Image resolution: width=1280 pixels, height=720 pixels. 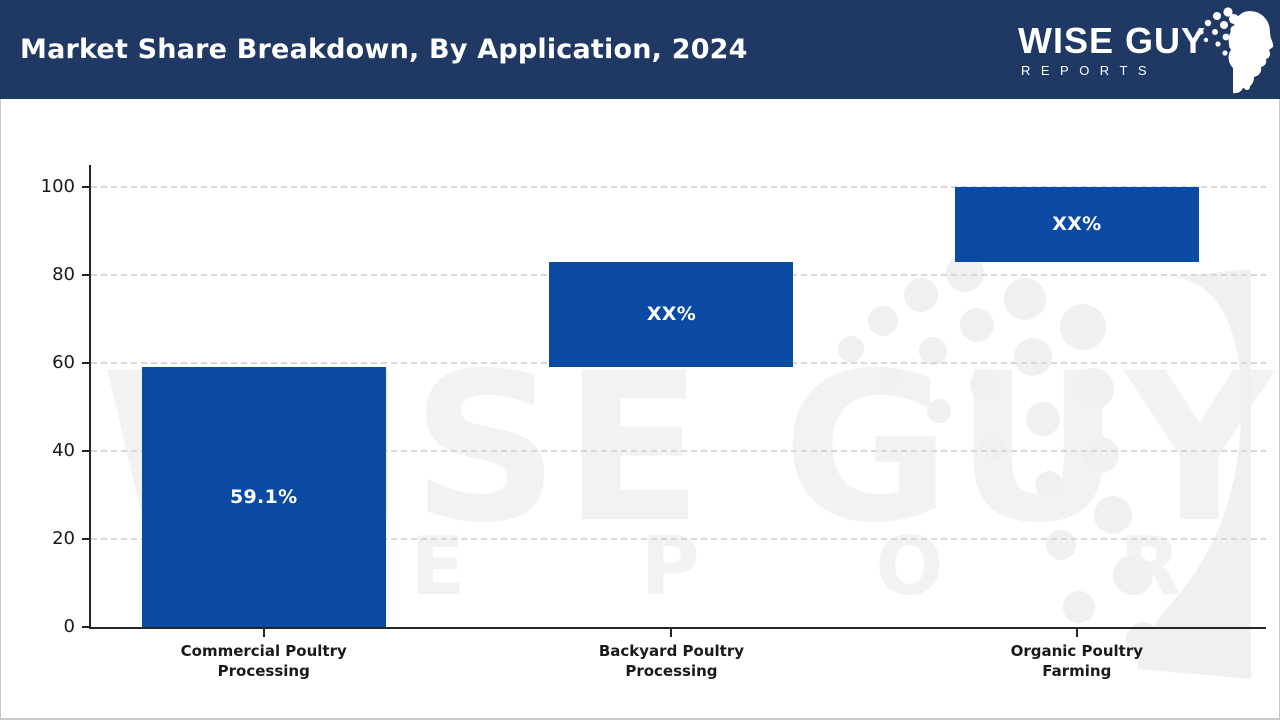 I want to click on y-tick-label-0: 0, so click(x=69, y=626).